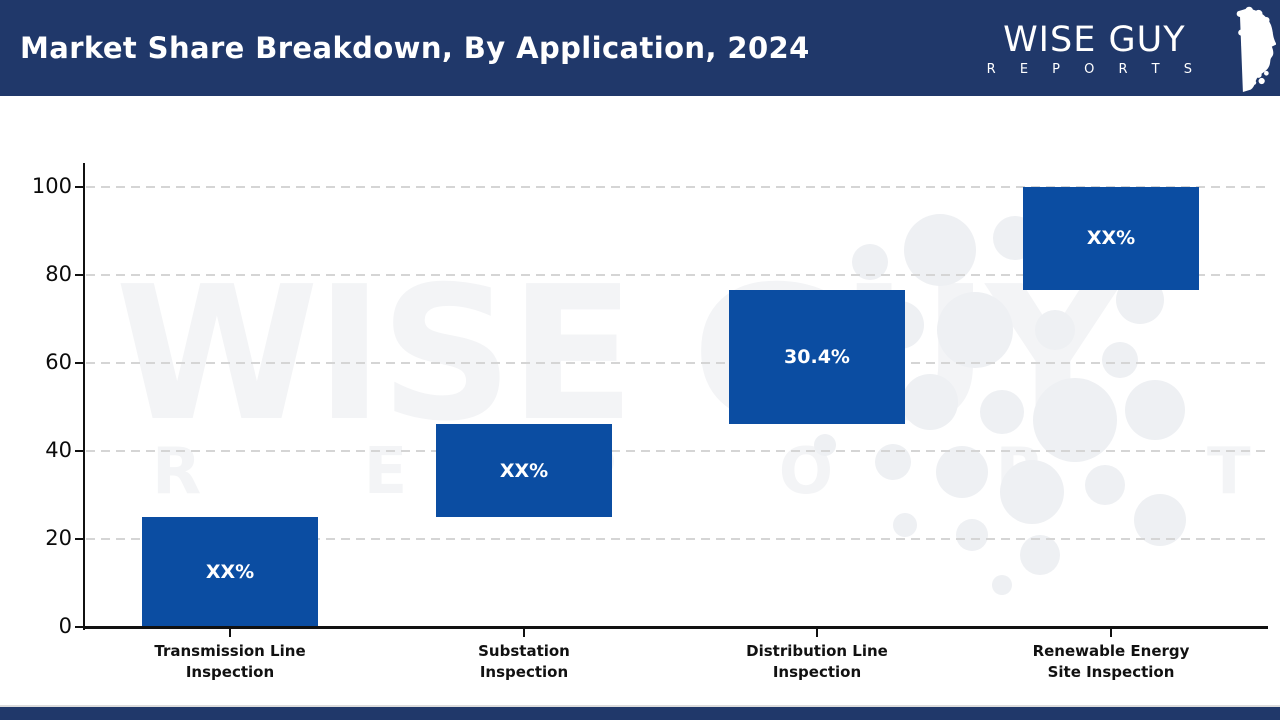 This screenshot has height=720, width=1280. What do you see at coordinates (640, 706) in the screenshot?
I see `footer-divider` at bounding box center [640, 706].